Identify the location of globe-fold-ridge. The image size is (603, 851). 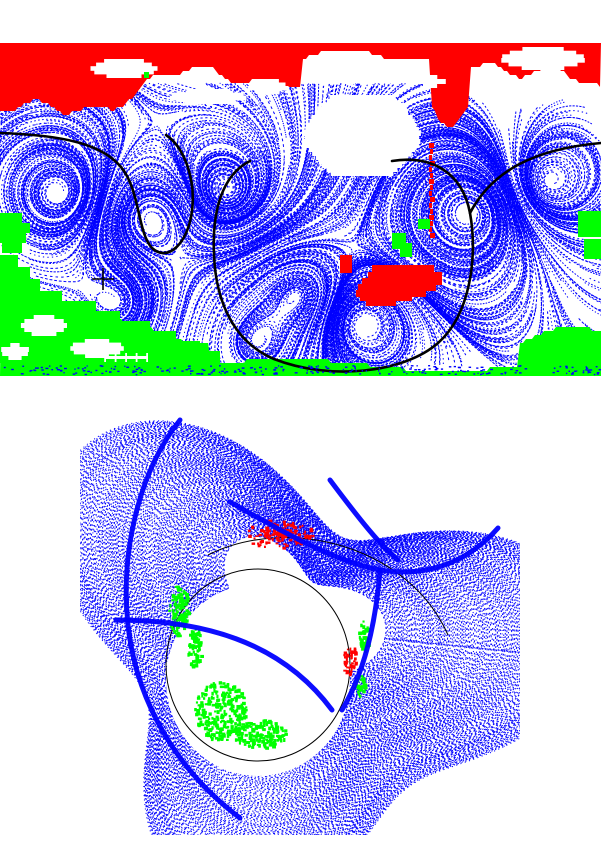
(224, 665).